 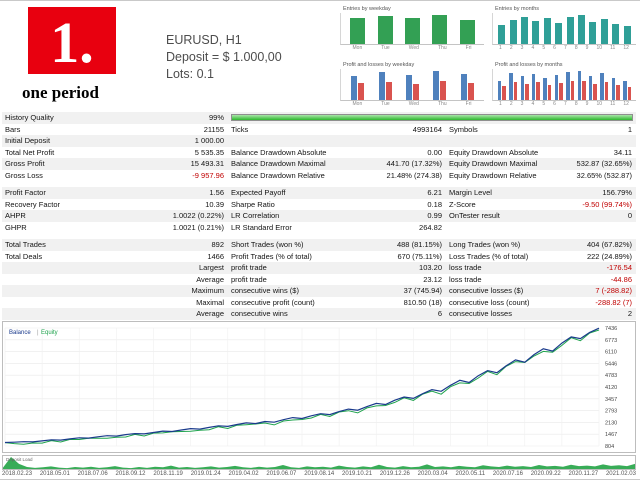 I want to click on stats-row: Average profit trade 23.12 loss trade -44.86, so click(x=319, y=280).